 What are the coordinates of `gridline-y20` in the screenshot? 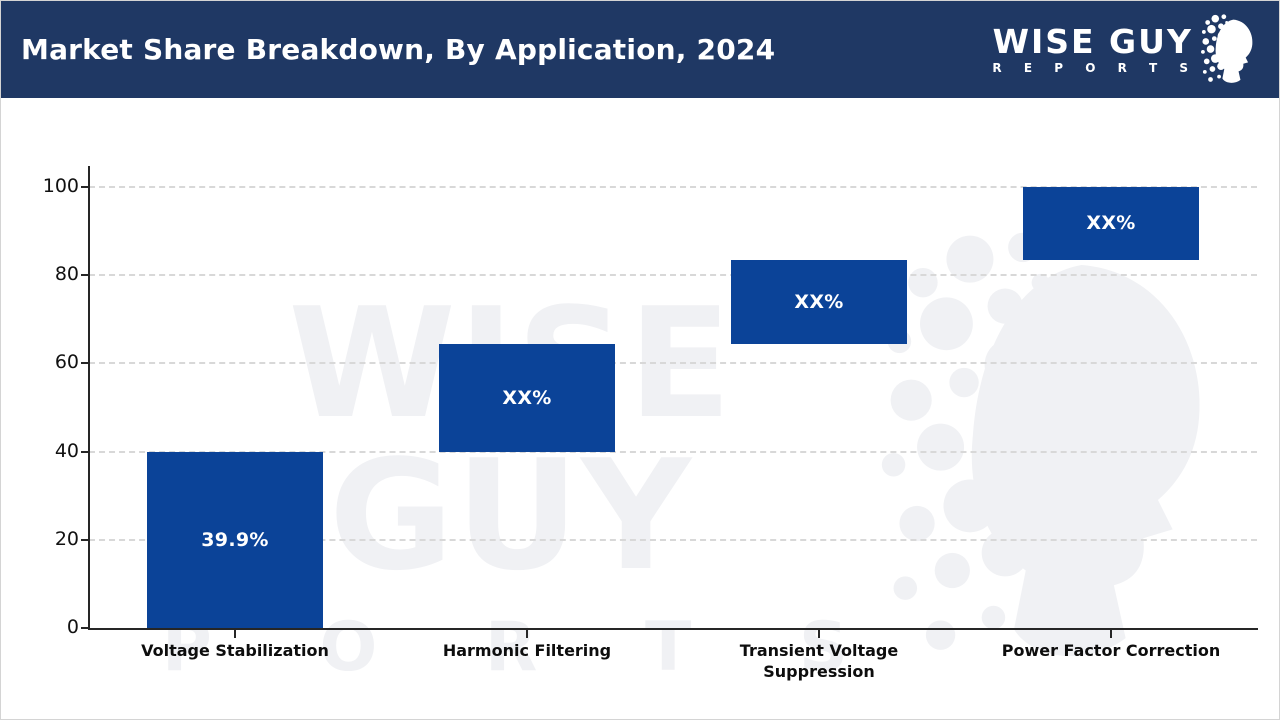 It's located at (673, 539).